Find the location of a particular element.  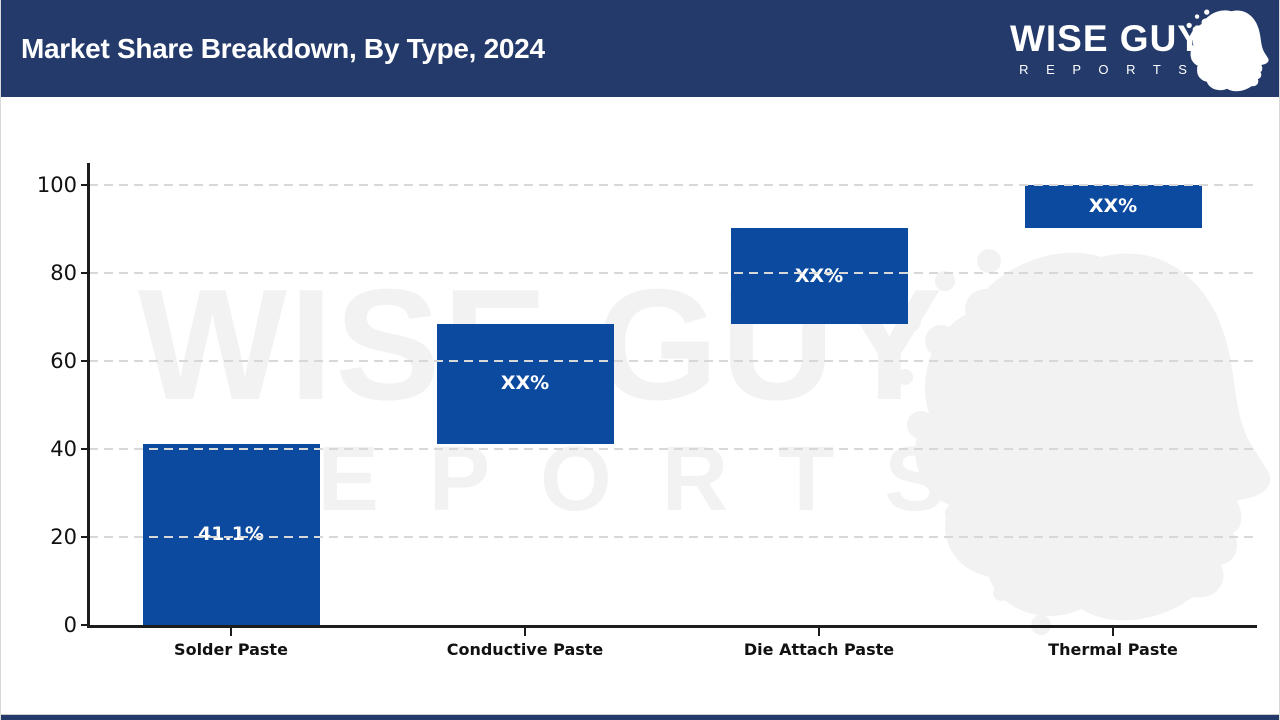

x-tick-label: Conductive Paste is located at coordinates (525, 649).